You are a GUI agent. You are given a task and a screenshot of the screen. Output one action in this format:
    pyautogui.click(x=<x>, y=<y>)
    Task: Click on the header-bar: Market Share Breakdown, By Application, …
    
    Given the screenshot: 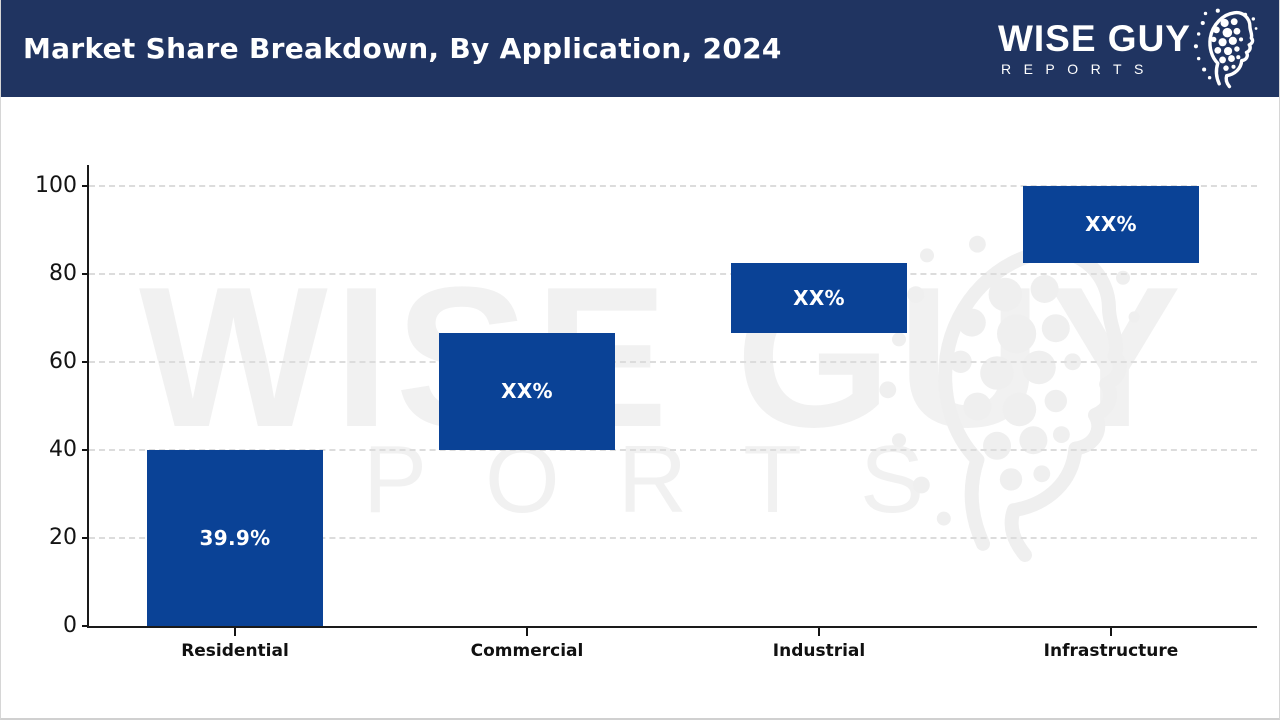 What is the action you would take?
    pyautogui.click(x=640, y=48)
    